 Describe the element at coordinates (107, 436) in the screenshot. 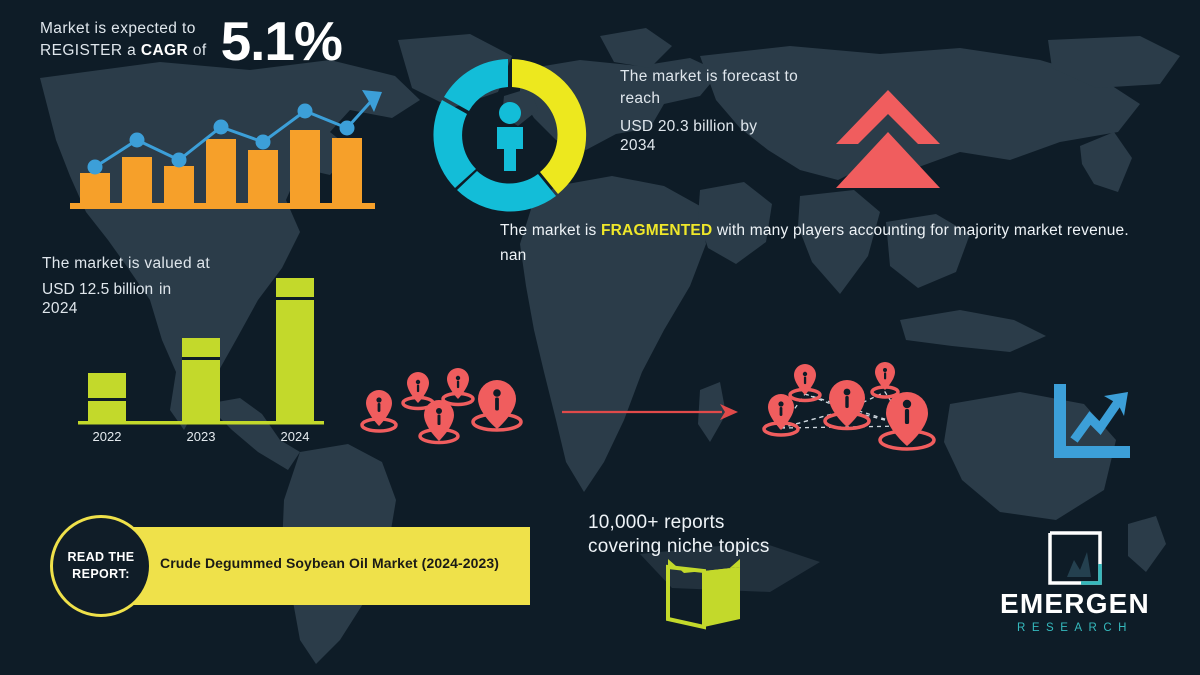

I see `value-chart-tick-2022: 2022` at that location.